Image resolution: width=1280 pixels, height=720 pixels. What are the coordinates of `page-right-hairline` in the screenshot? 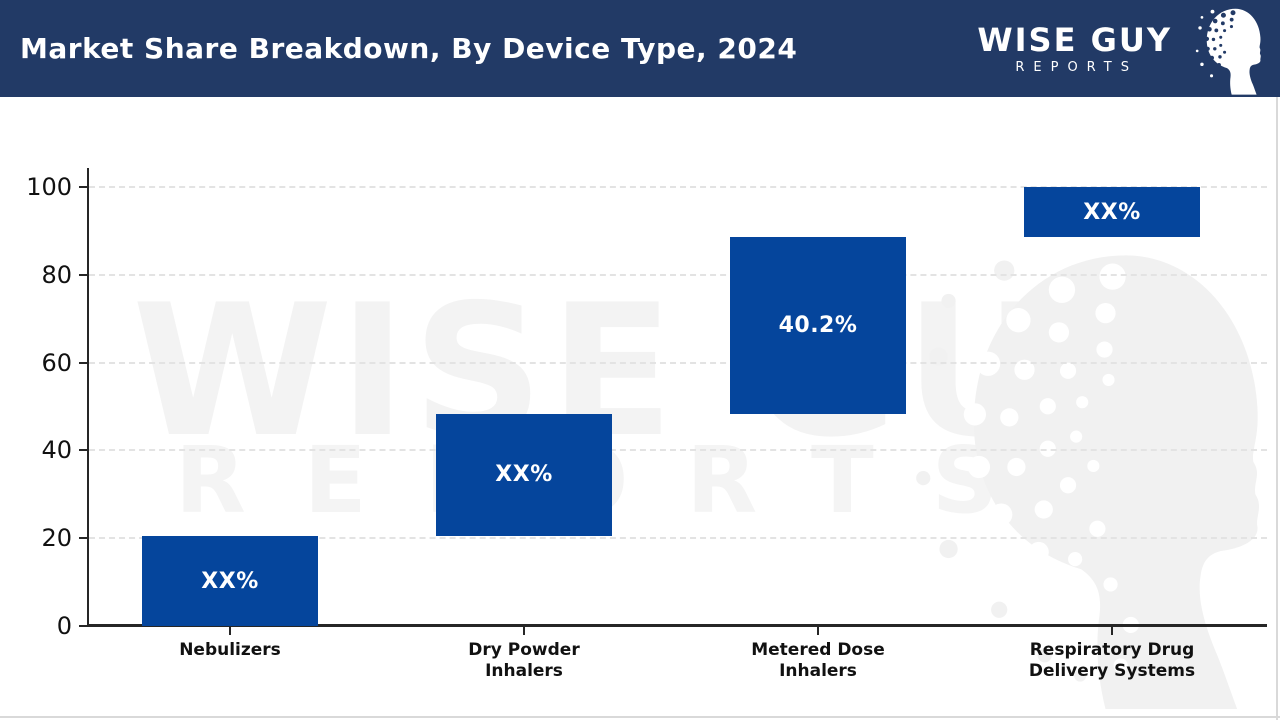 It's located at (1277, 408).